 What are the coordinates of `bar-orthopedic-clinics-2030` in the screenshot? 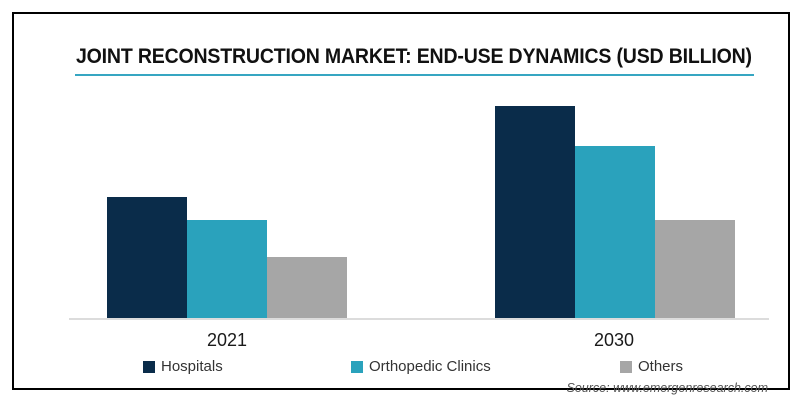 It's located at (615, 232).